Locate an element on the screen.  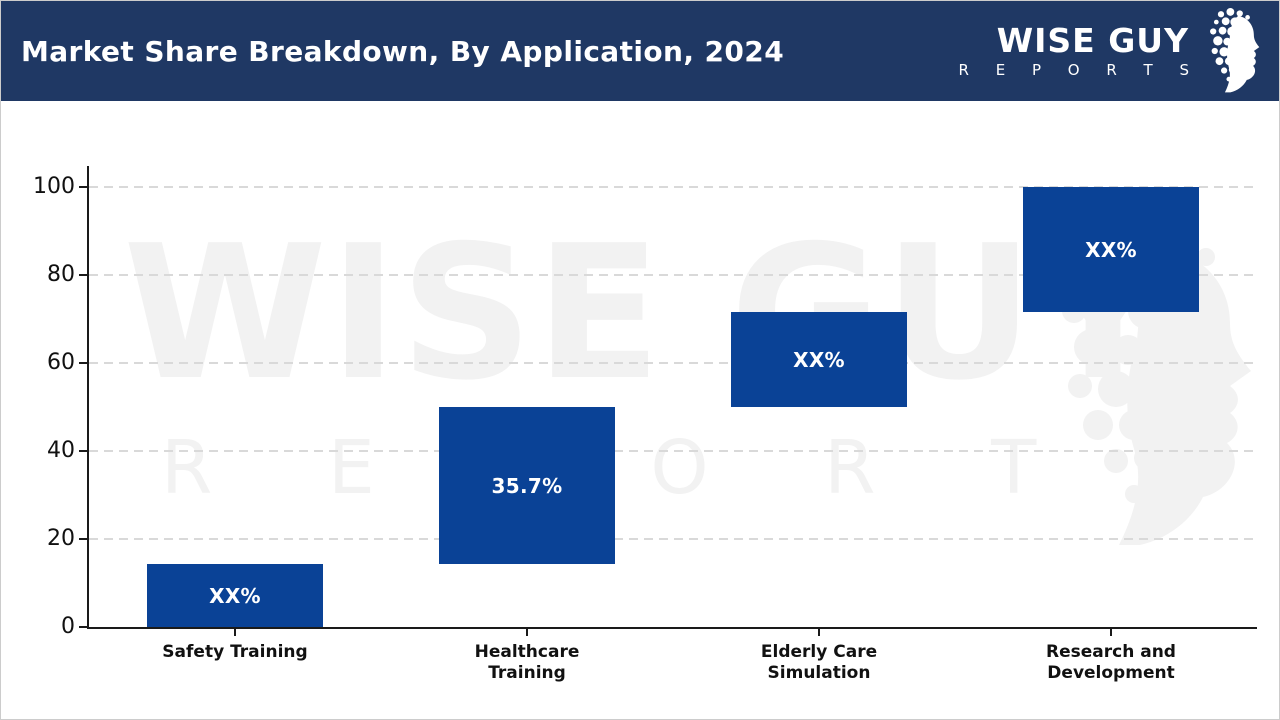
x-category-line: Research and is located at coordinates (1111, 652).